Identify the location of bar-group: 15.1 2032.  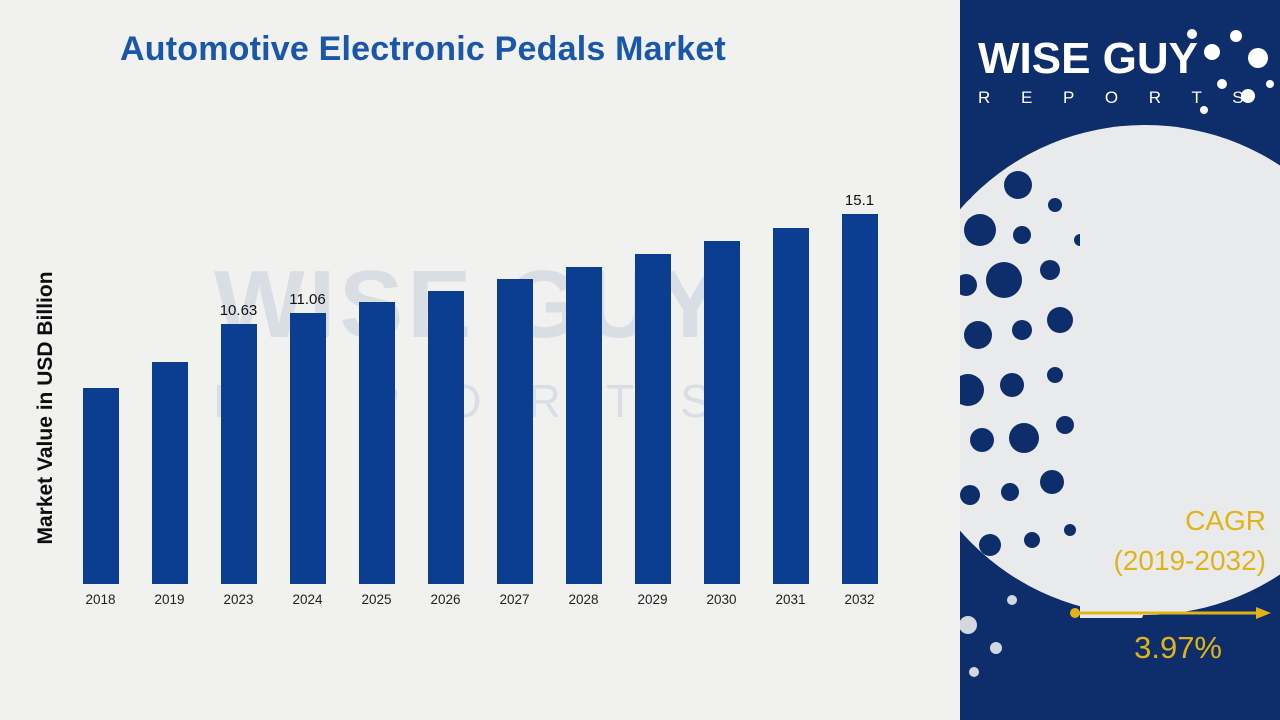
(859, 395).